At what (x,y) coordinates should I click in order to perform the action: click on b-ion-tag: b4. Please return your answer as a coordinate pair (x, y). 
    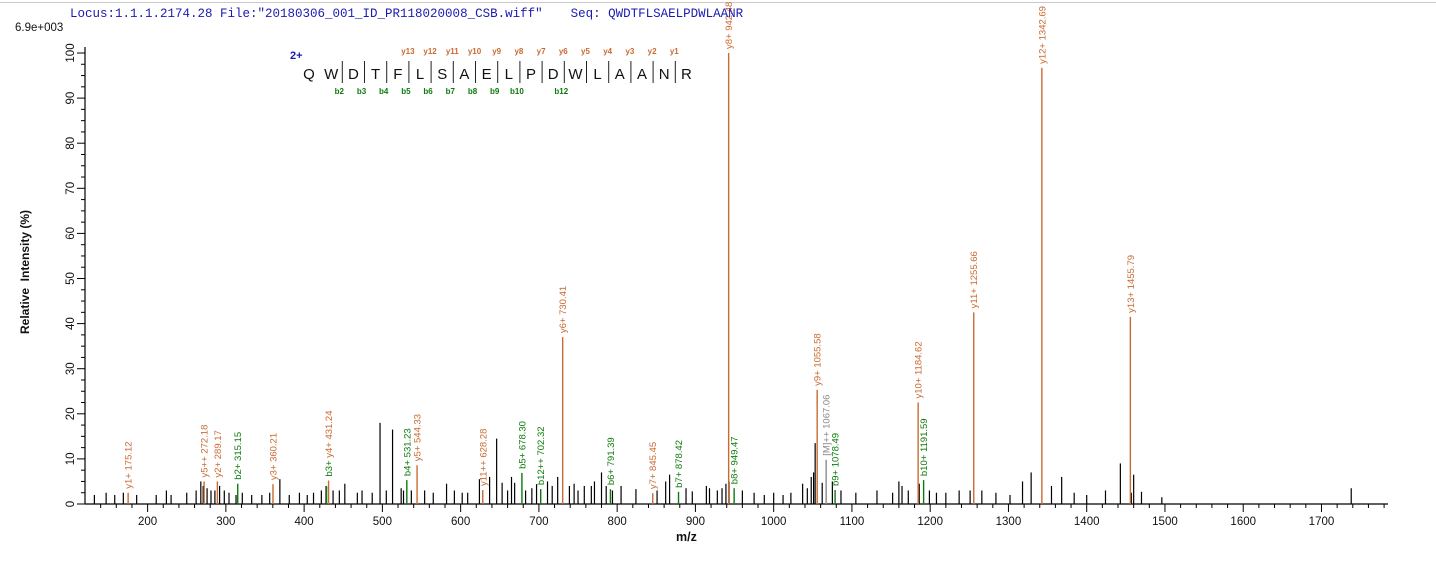
    Looking at the image, I should click on (384, 91).